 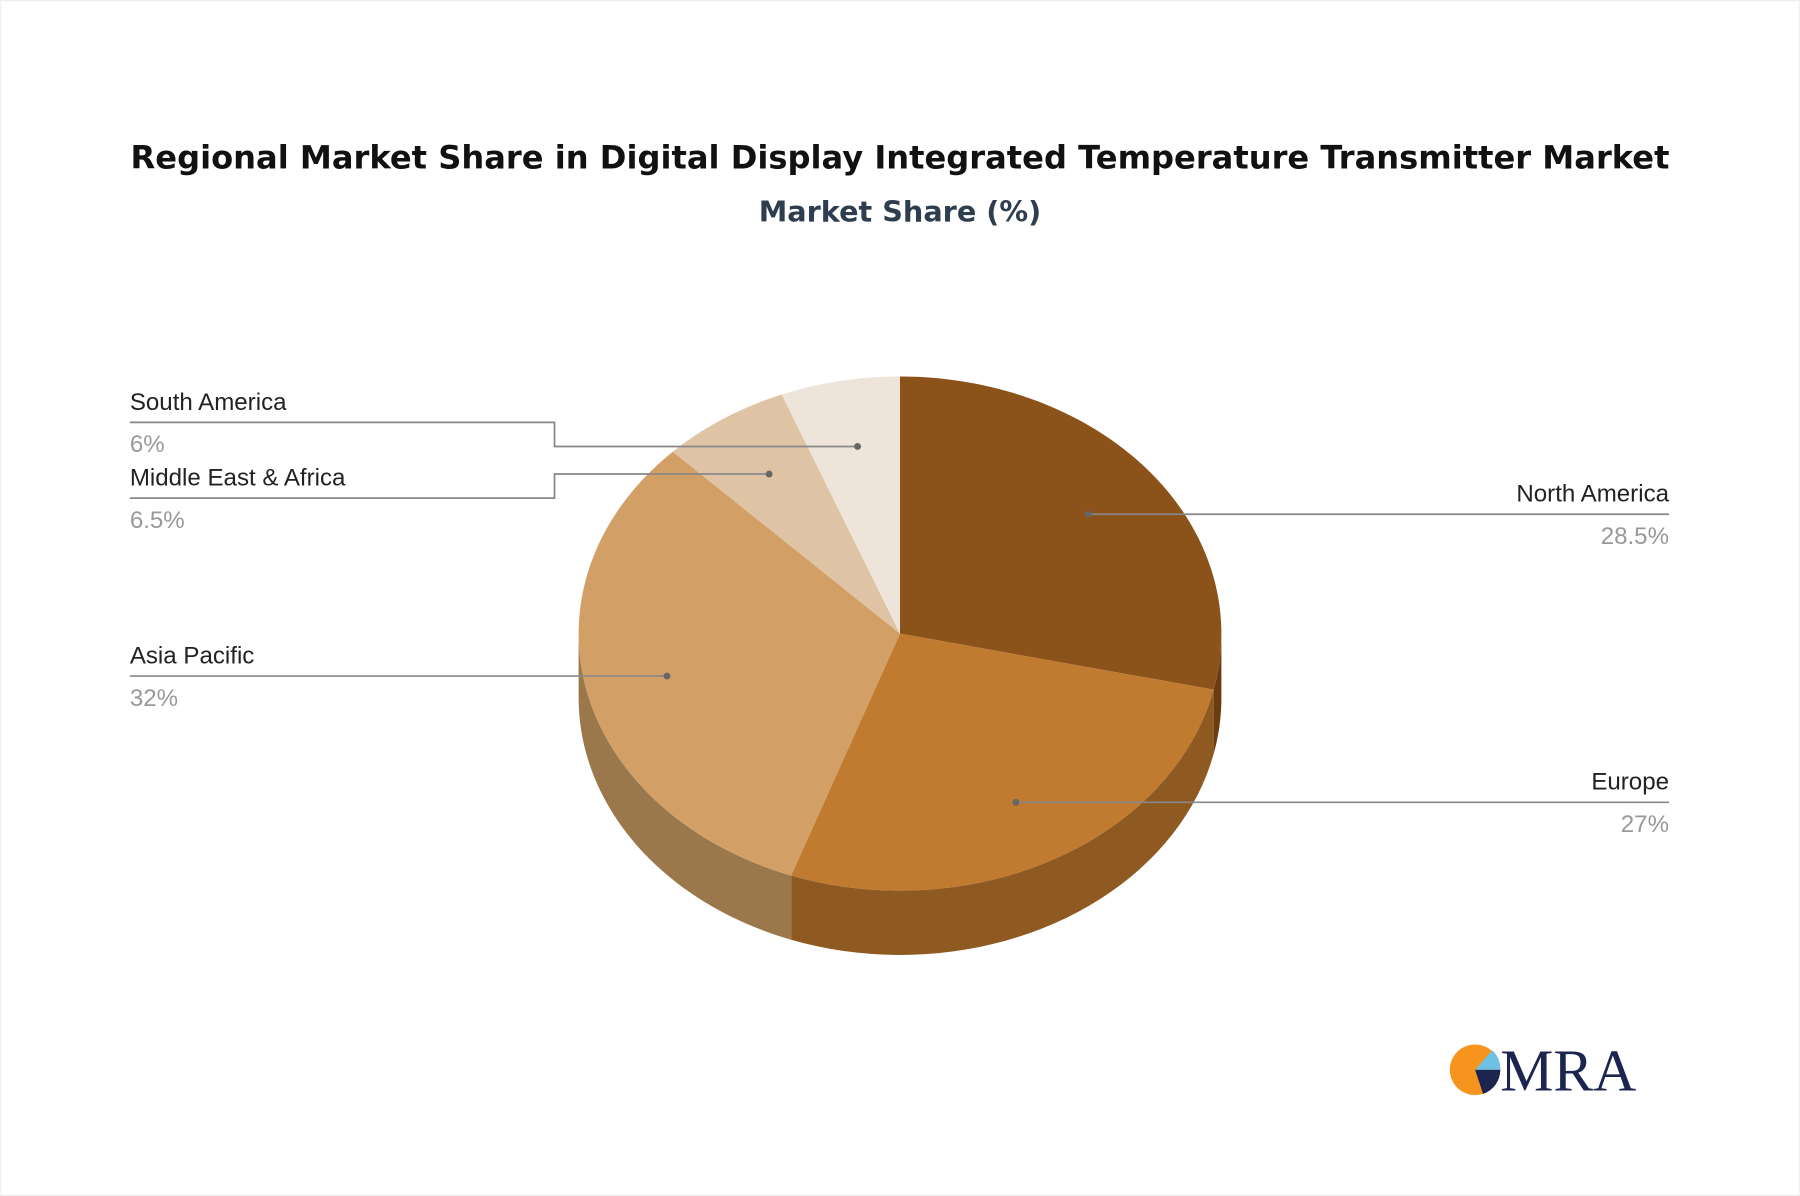 What do you see at coordinates (449, 486) in the screenshot?
I see `leader-middle-east-africa` at bounding box center [449, 486].